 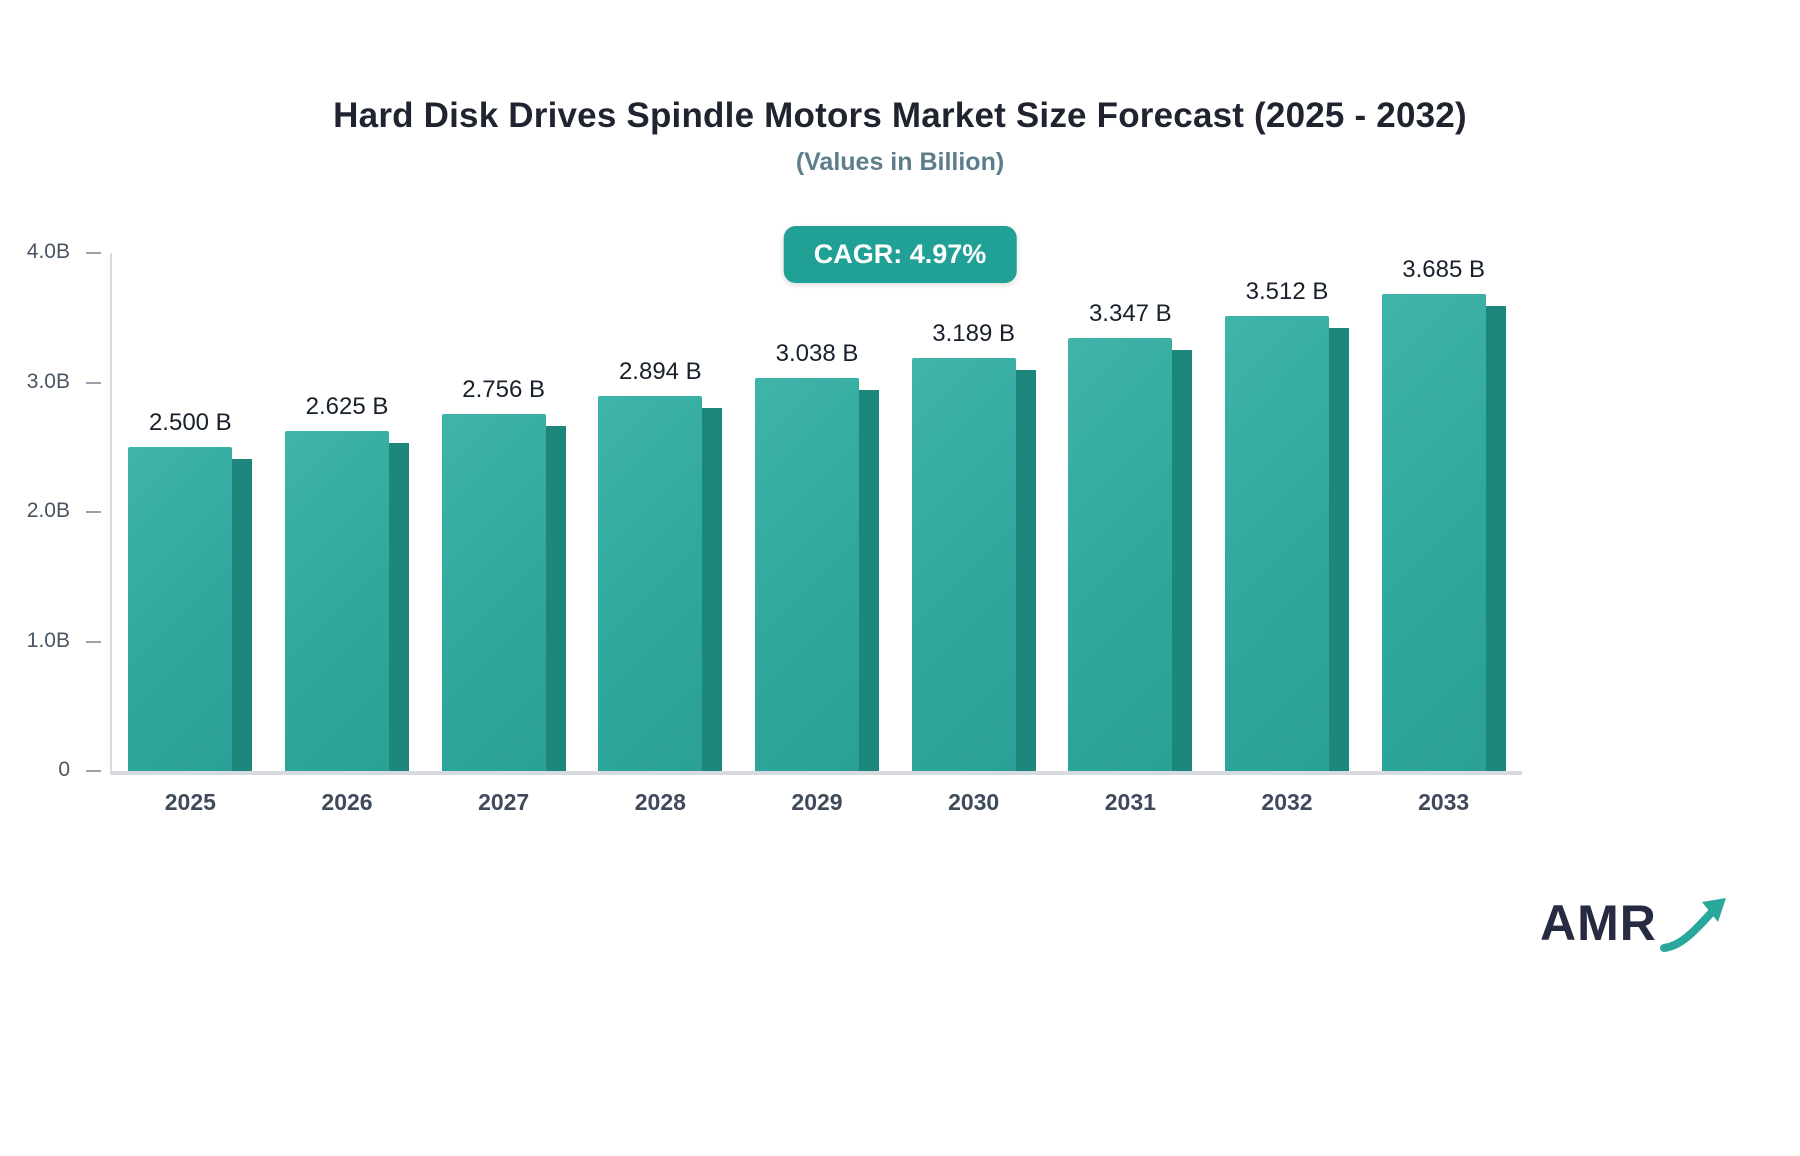 What do you see at coordinates (347, 406) in the screenshot?
I see `bar-value-label: 2.625 B` at bounding box center [347, 406].